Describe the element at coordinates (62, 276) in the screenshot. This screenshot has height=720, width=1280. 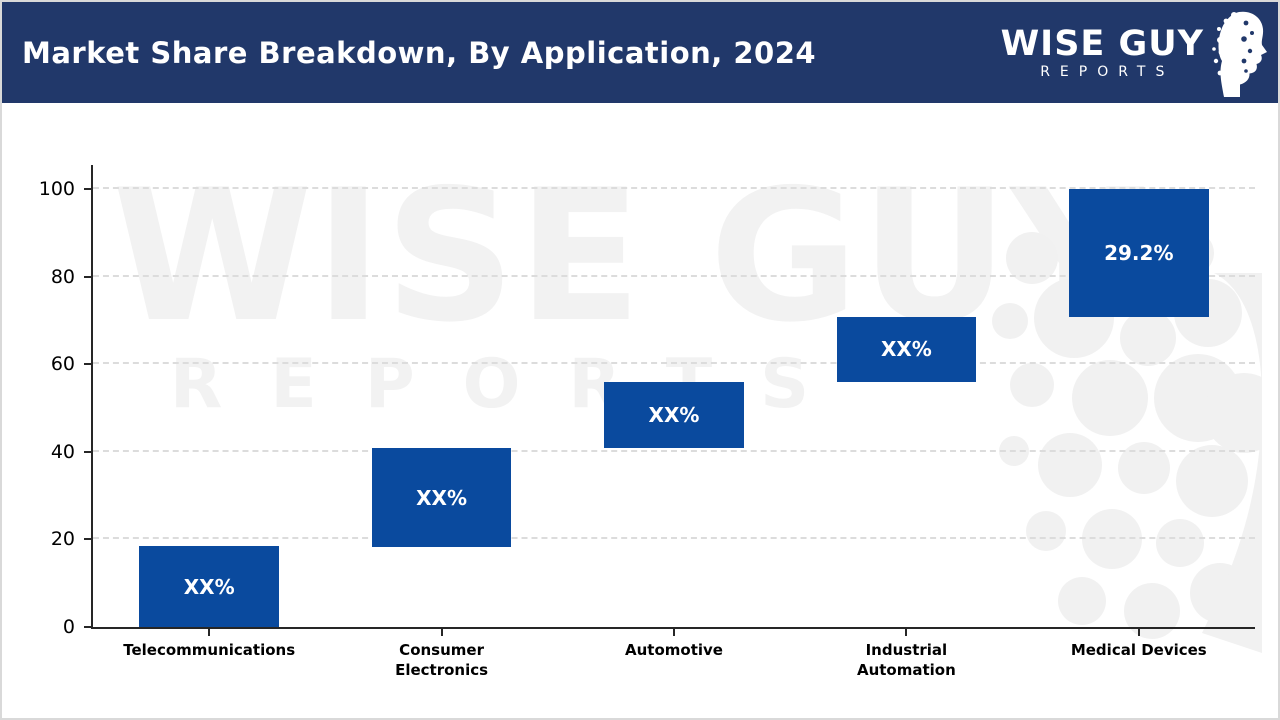
I see `y-tick-label: 80` at that location.